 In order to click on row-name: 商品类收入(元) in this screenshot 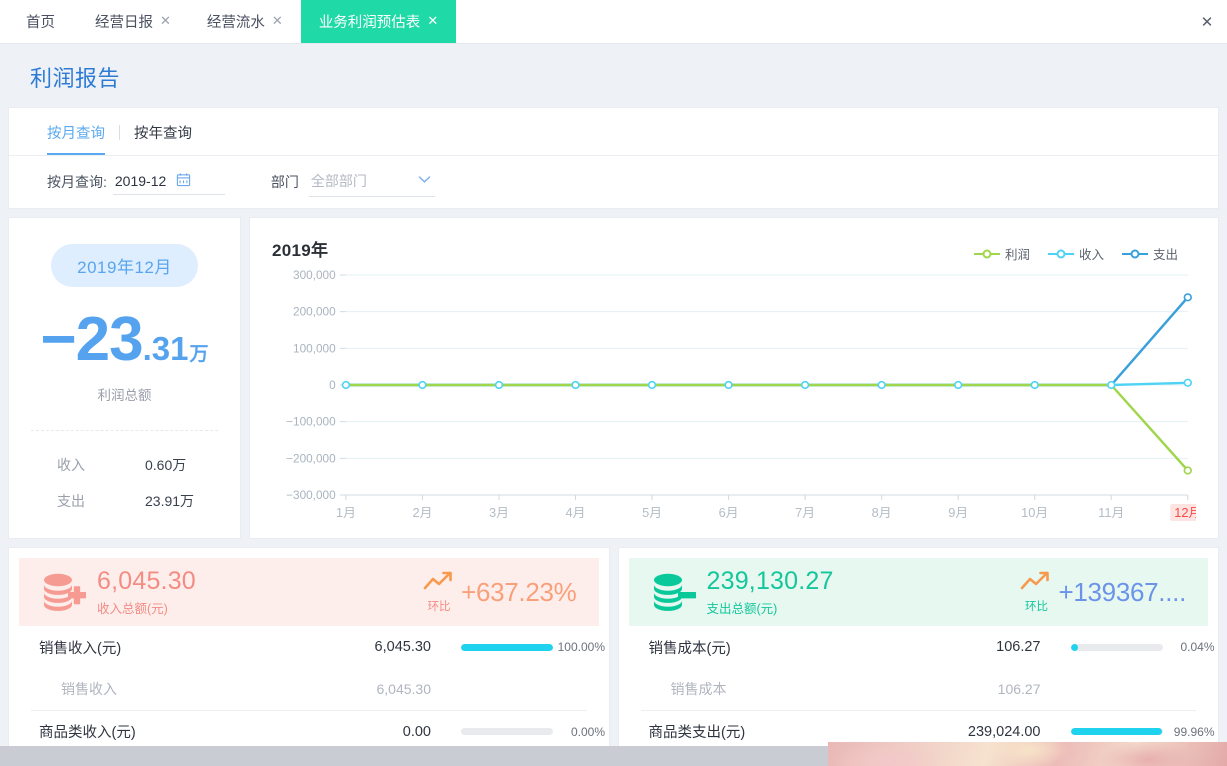, I will do `click(87, 733)`.